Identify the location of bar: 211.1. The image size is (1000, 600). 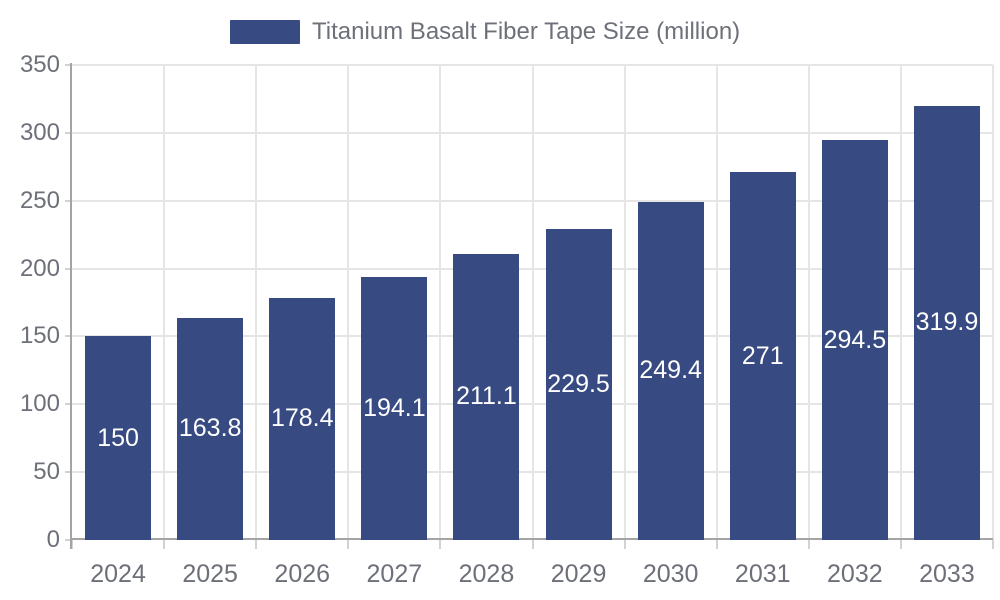
(486, 396).